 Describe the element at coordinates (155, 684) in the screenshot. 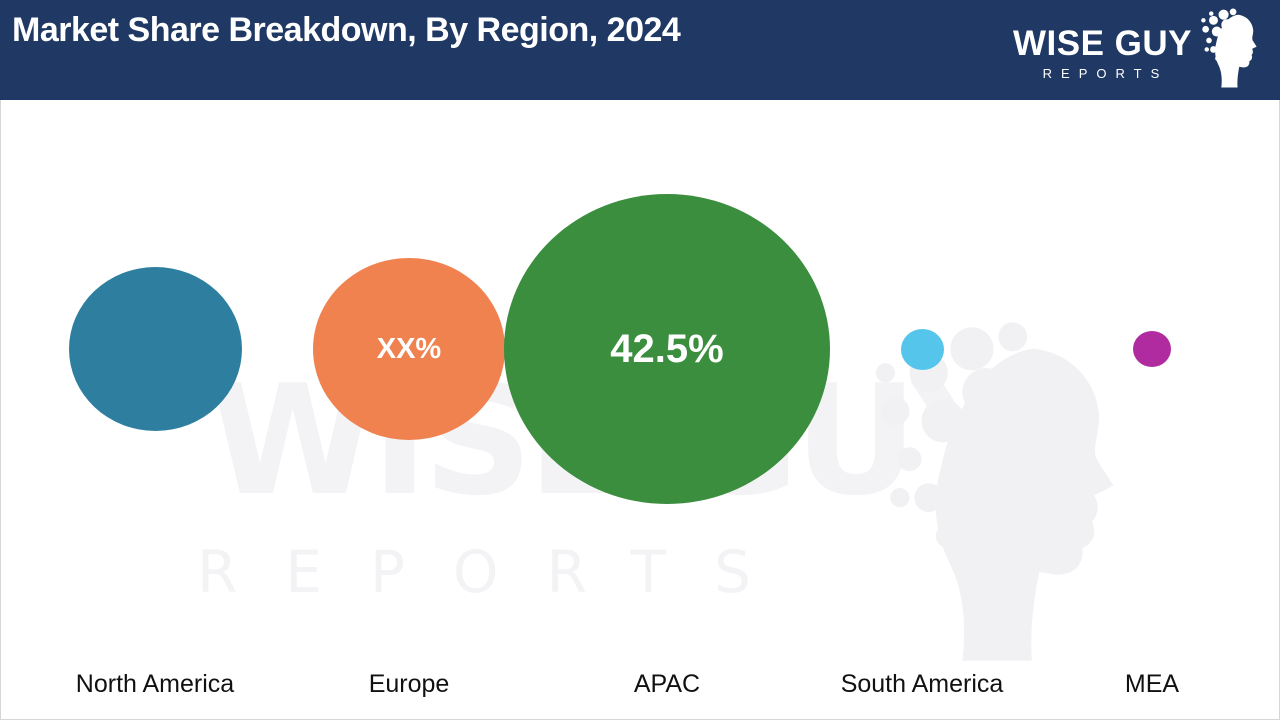

I see `category-label-north-america: North America` at that location.